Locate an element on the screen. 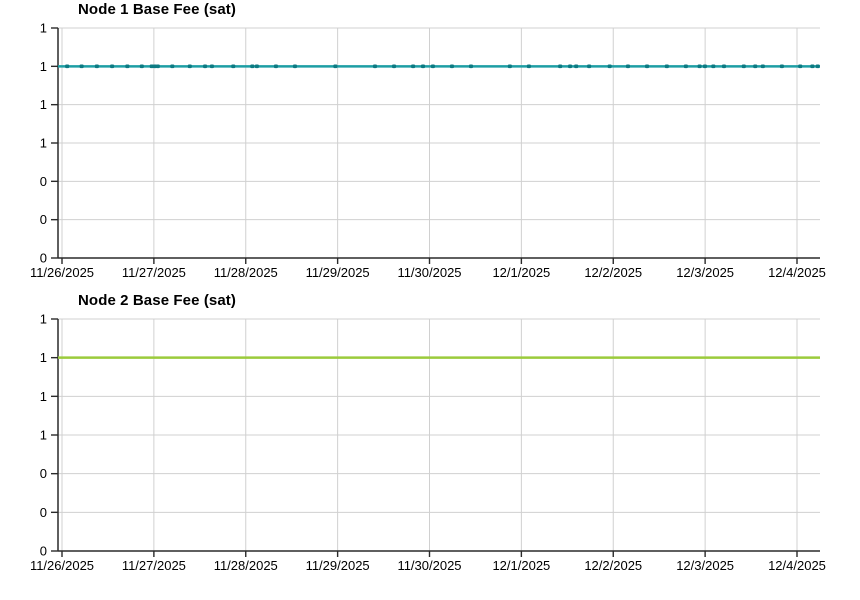 The height and width of the screenshot is (600, 860). chart-title-node-1: Node 1 Base Fee (sat) is located at coordinates (157, 9).